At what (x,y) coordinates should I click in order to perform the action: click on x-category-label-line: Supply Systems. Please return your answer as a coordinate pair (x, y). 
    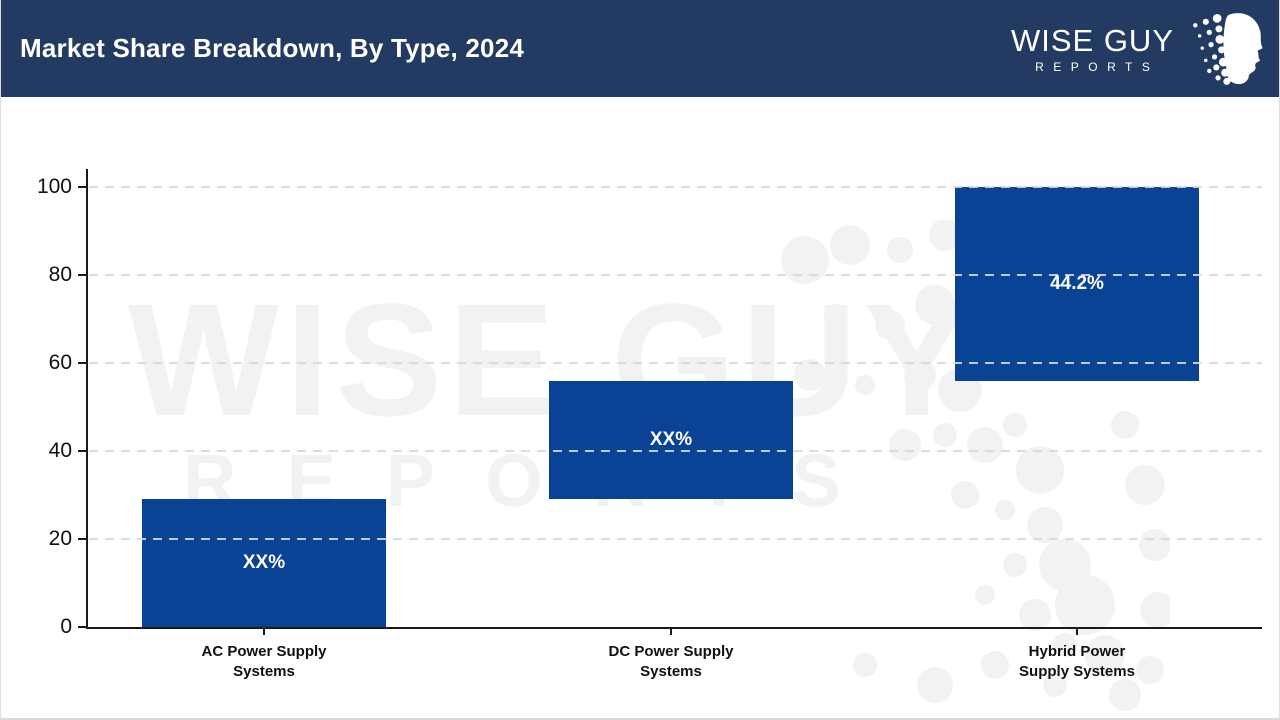
    Looking at the image, I should click on (1077, 671).